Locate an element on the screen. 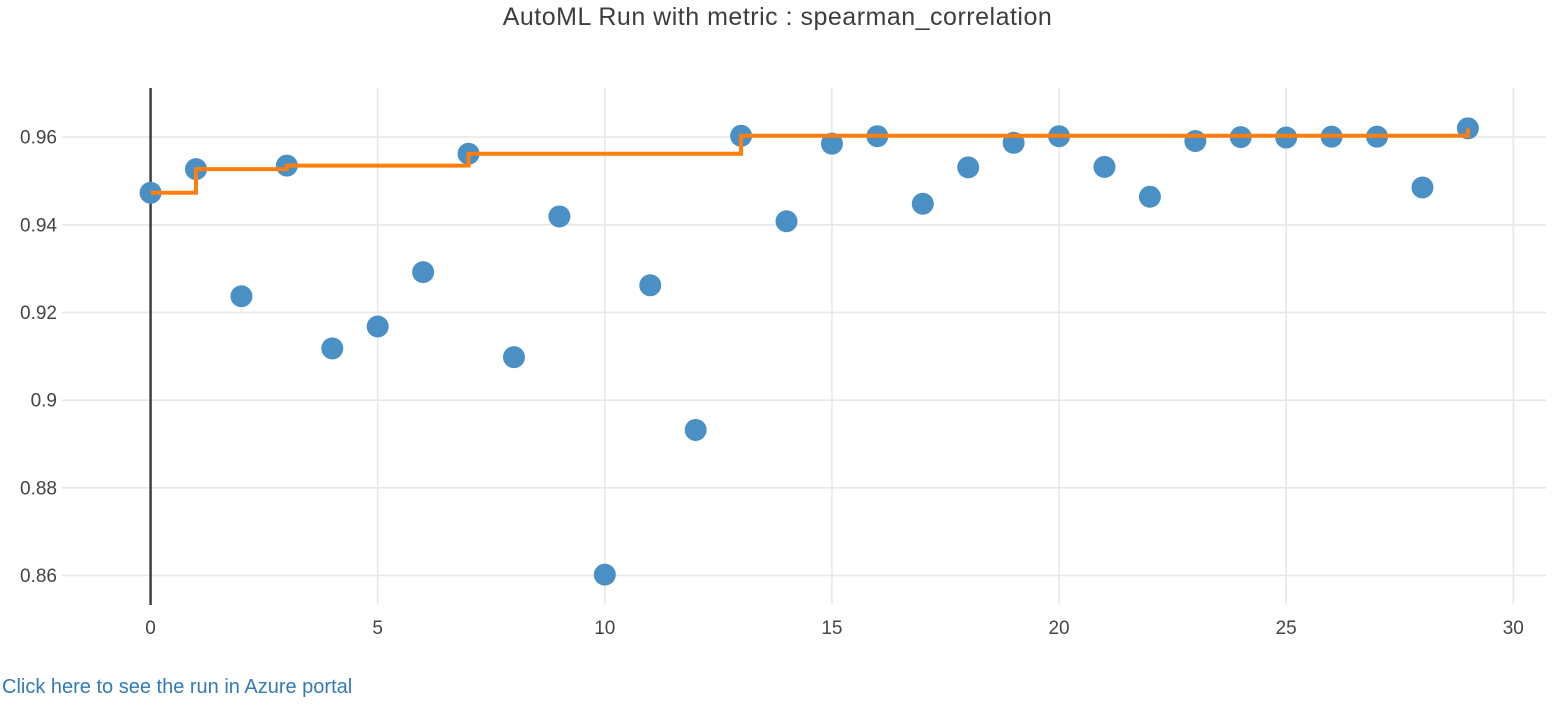 The width and height of the screenshot is (1555, 708). x-tick-label: 25 is located at coordinates (1286, 628).